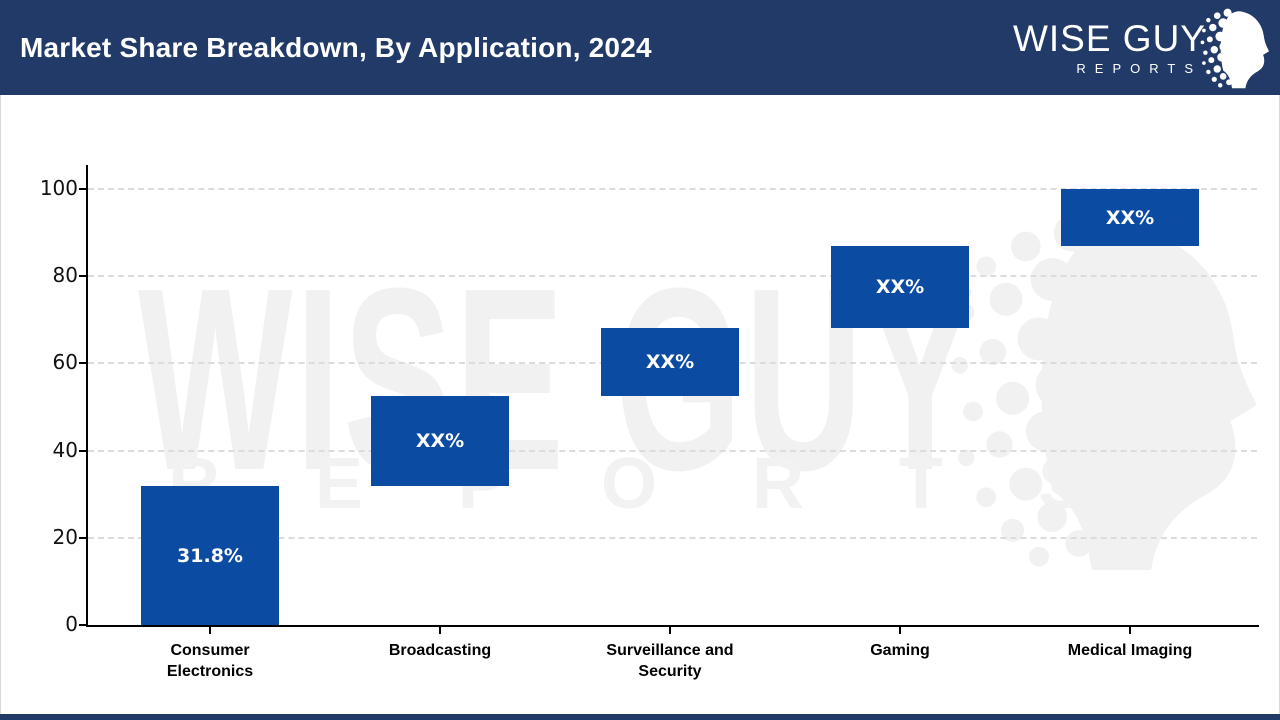  What do you see at coordinates (65, 449) in the screenshot?
I see `y-tick-label: 40` at bounding box center [65, 449].